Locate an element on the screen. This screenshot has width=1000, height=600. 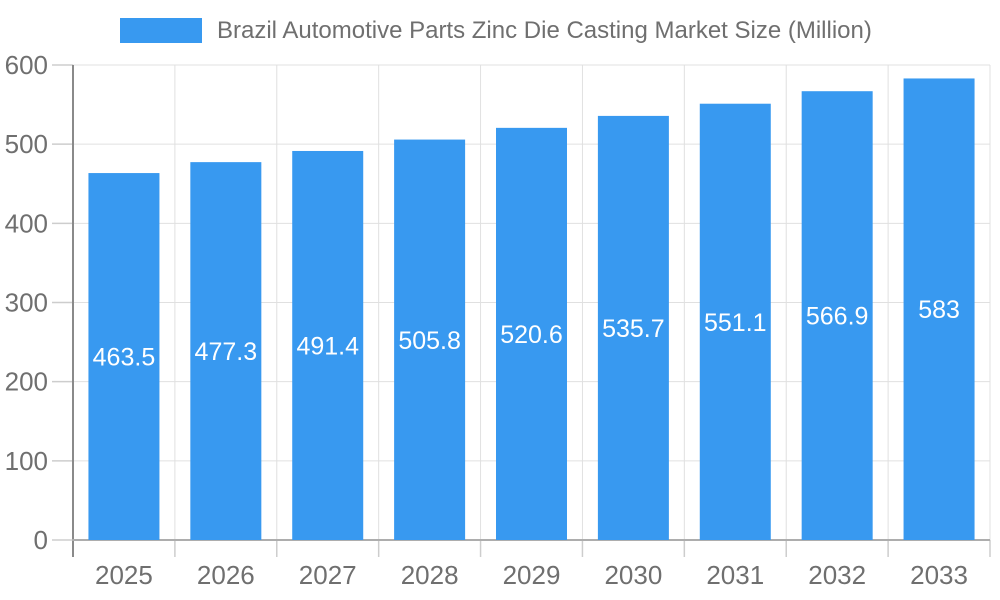
bar-2030 is located at coordinates (633, 327).